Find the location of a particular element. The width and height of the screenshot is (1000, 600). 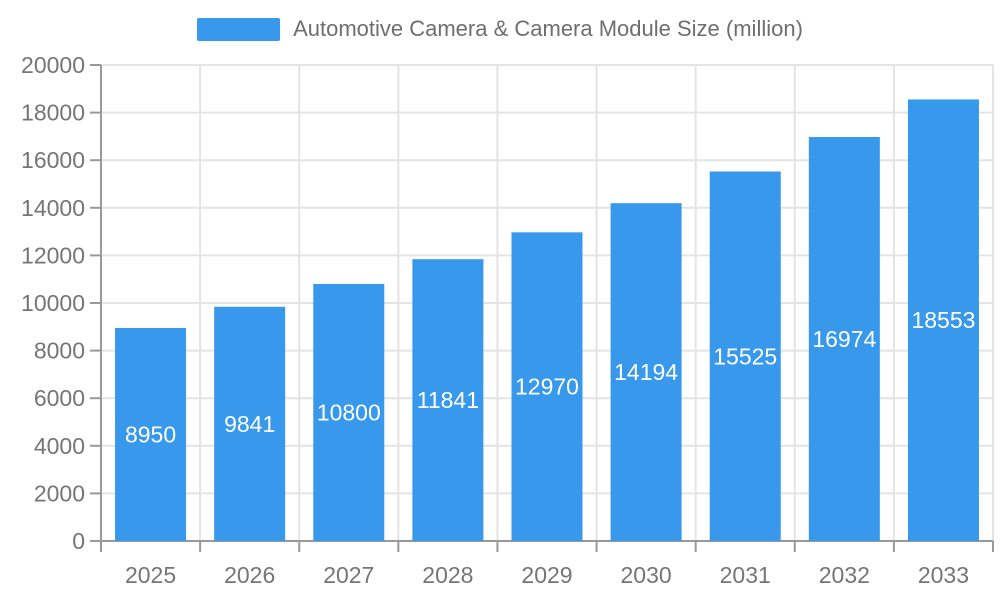

bar-2026 is located at coordinates (250, 423).